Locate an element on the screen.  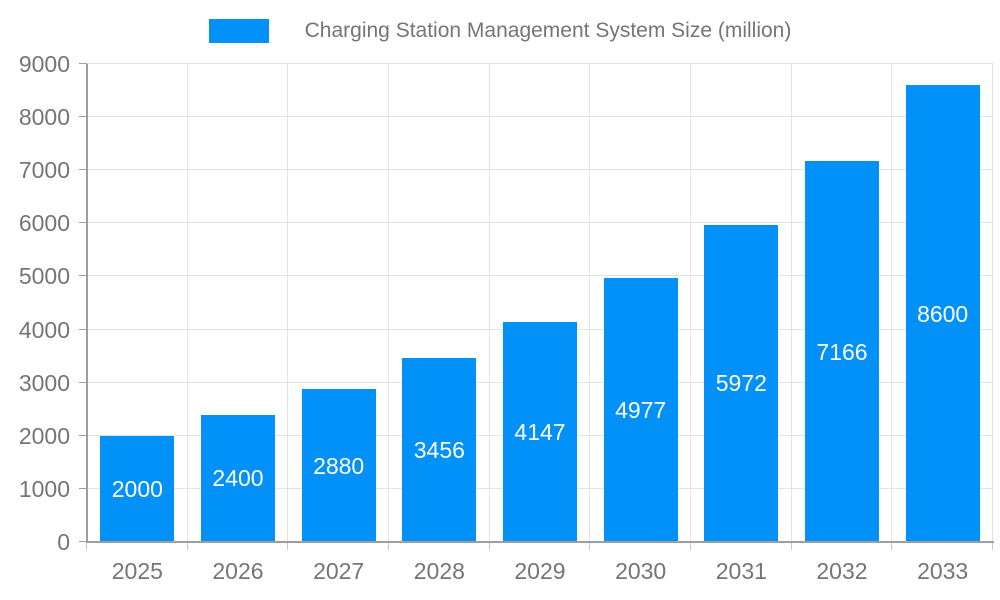
x-tick-label: 2030 is located at coordinates (641, 571).